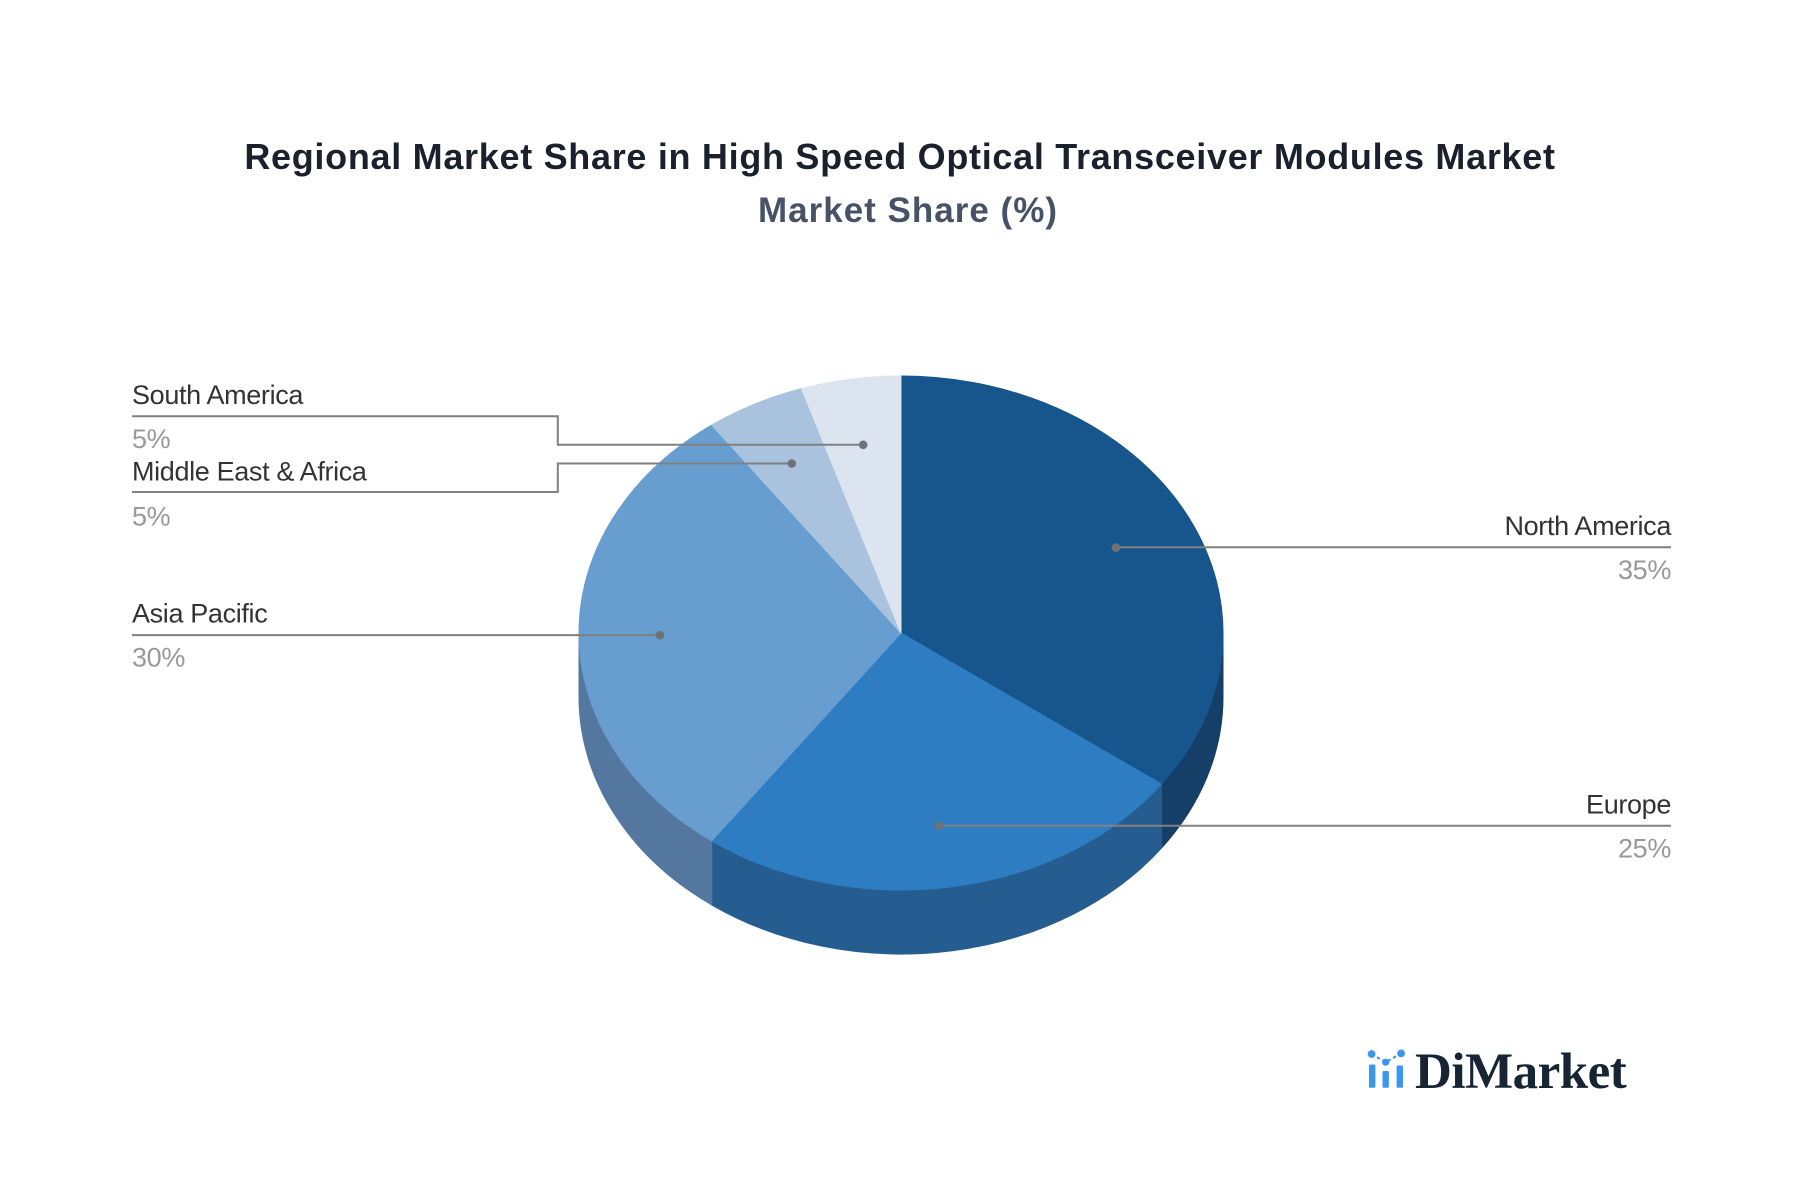  What do you see at coordinates (1644, 570) in the screenshot?
I see `svg-text: 35%` at bounding box center [1644, 570].